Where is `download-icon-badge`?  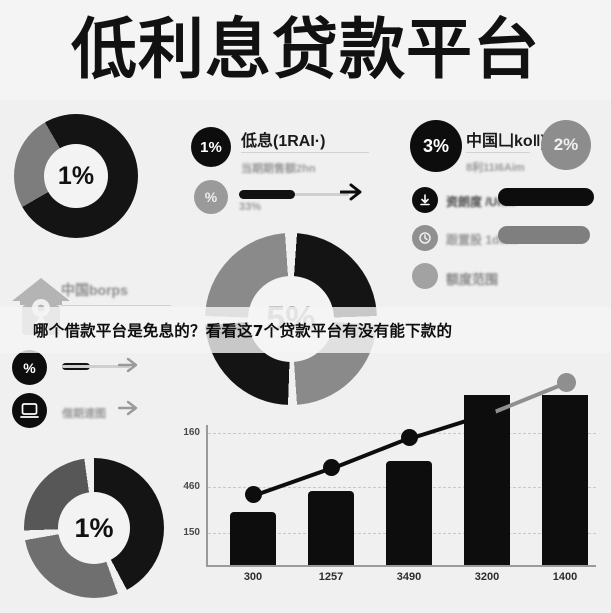 download-icon-badge is located at coordinates (425, 200).